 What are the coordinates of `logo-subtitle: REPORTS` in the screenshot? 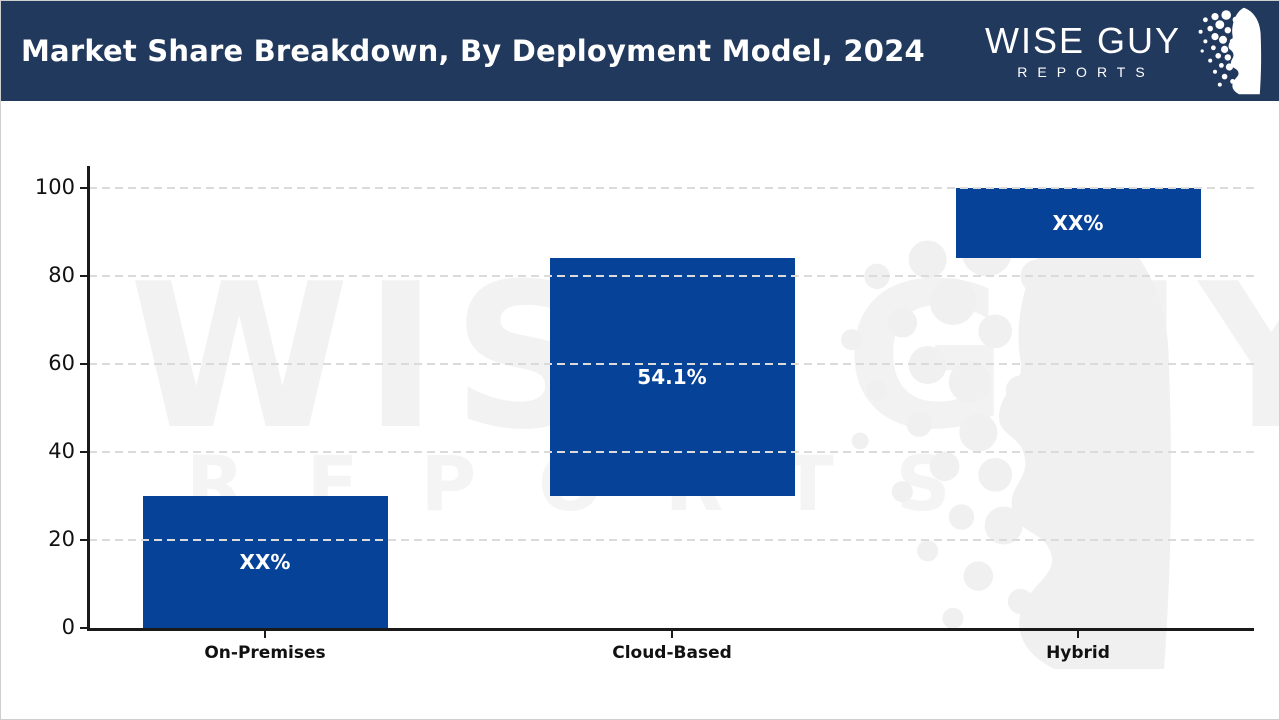 It's located at (1086, 72).